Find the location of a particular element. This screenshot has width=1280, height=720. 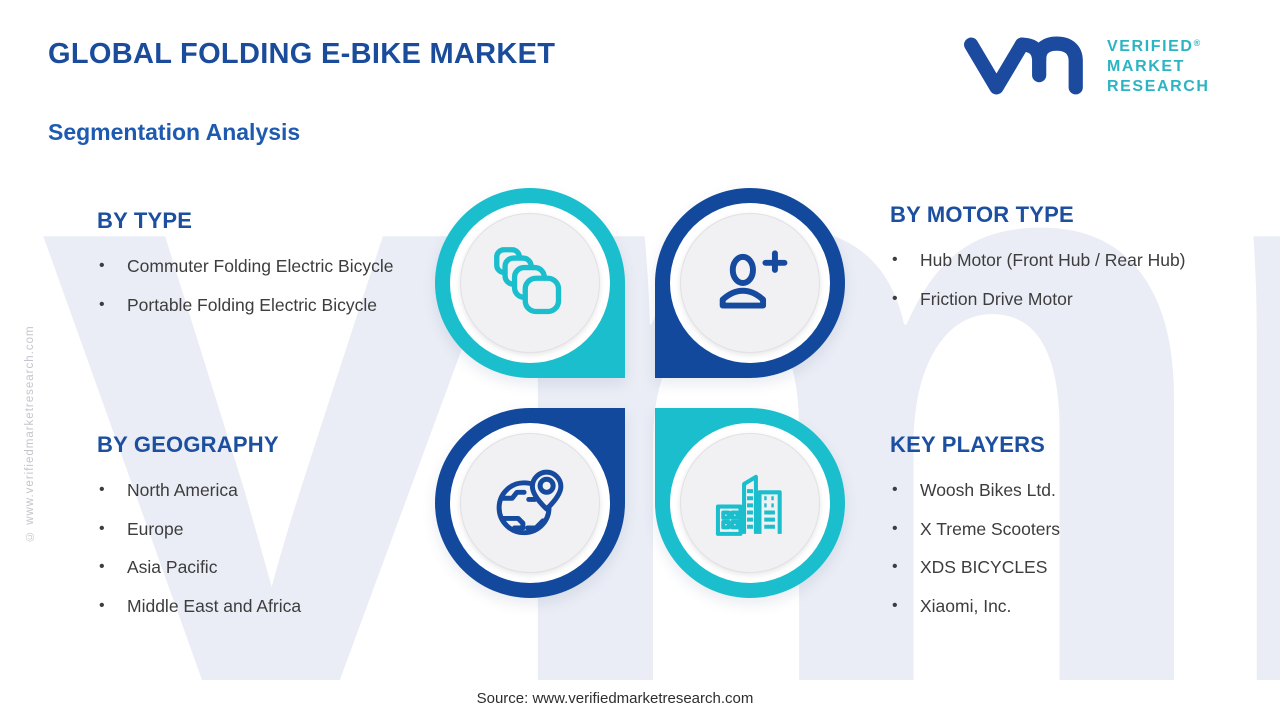

page-title: GLOBAL FOLDING E-BIKE MARKET is located at coordinates (302, 54).